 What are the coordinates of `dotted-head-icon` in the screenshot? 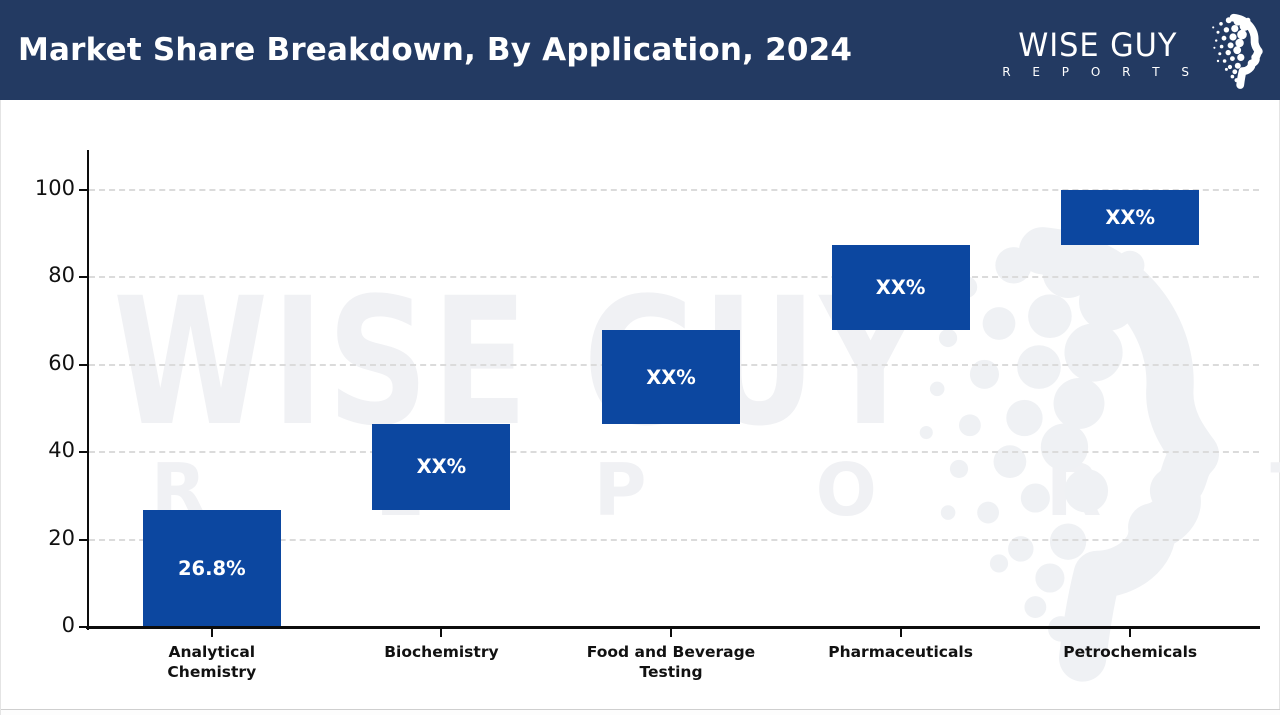 It's located at (1237, 51).